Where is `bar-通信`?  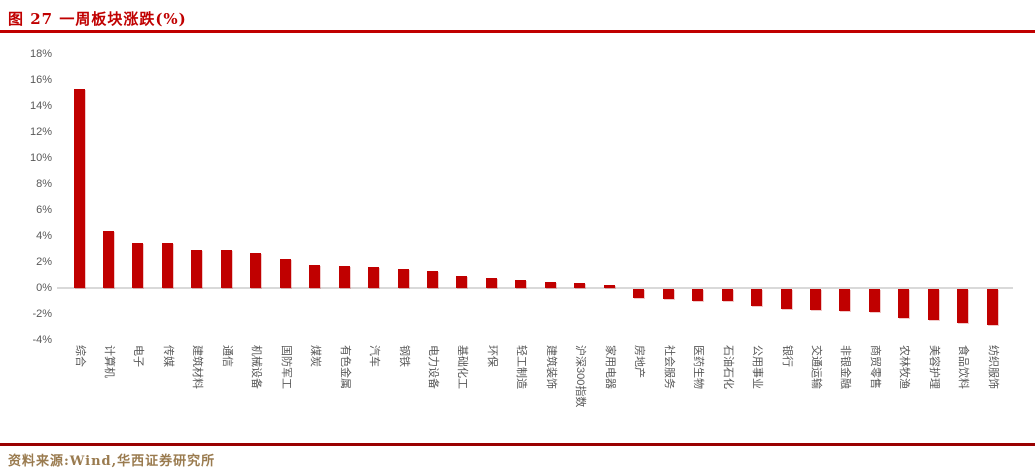
bar-通信 is located at coordinates (226, 269).